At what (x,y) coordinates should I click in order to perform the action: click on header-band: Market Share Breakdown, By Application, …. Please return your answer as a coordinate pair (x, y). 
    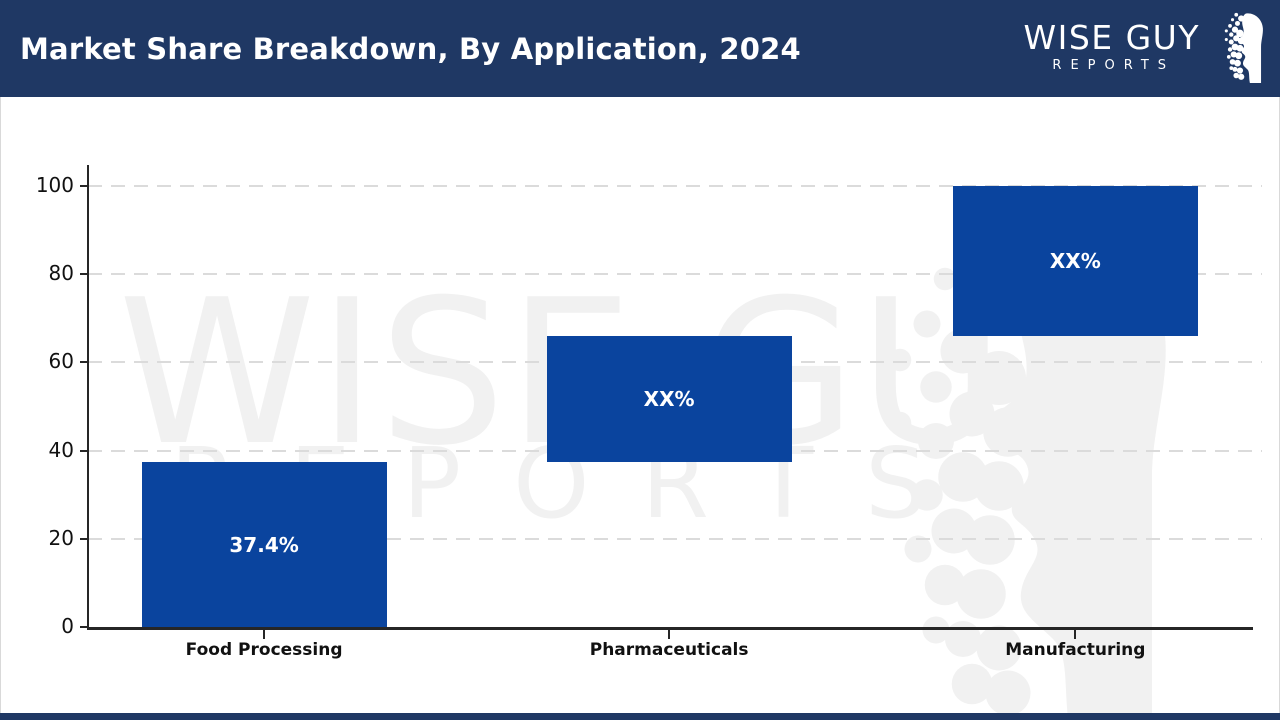
    Looking at the image, I should click on (640, 48).